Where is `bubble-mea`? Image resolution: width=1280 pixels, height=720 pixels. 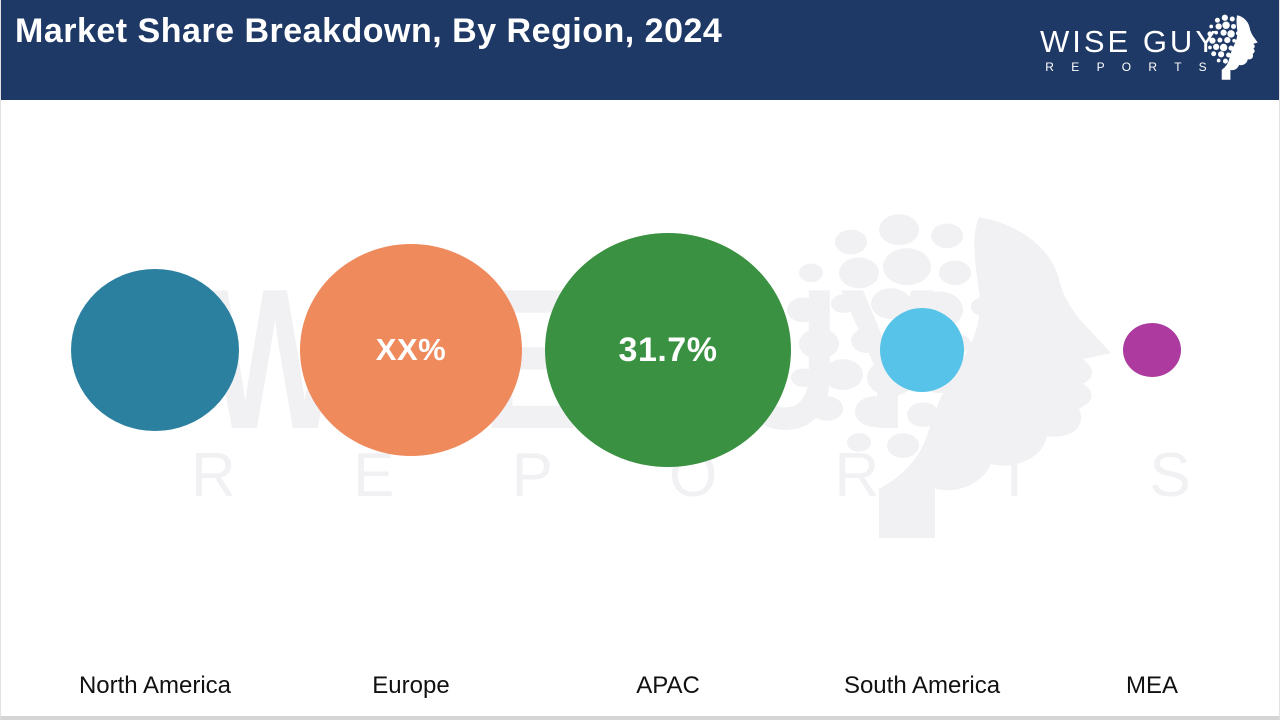
bubble-mea is located at coordinates (1152, 350).